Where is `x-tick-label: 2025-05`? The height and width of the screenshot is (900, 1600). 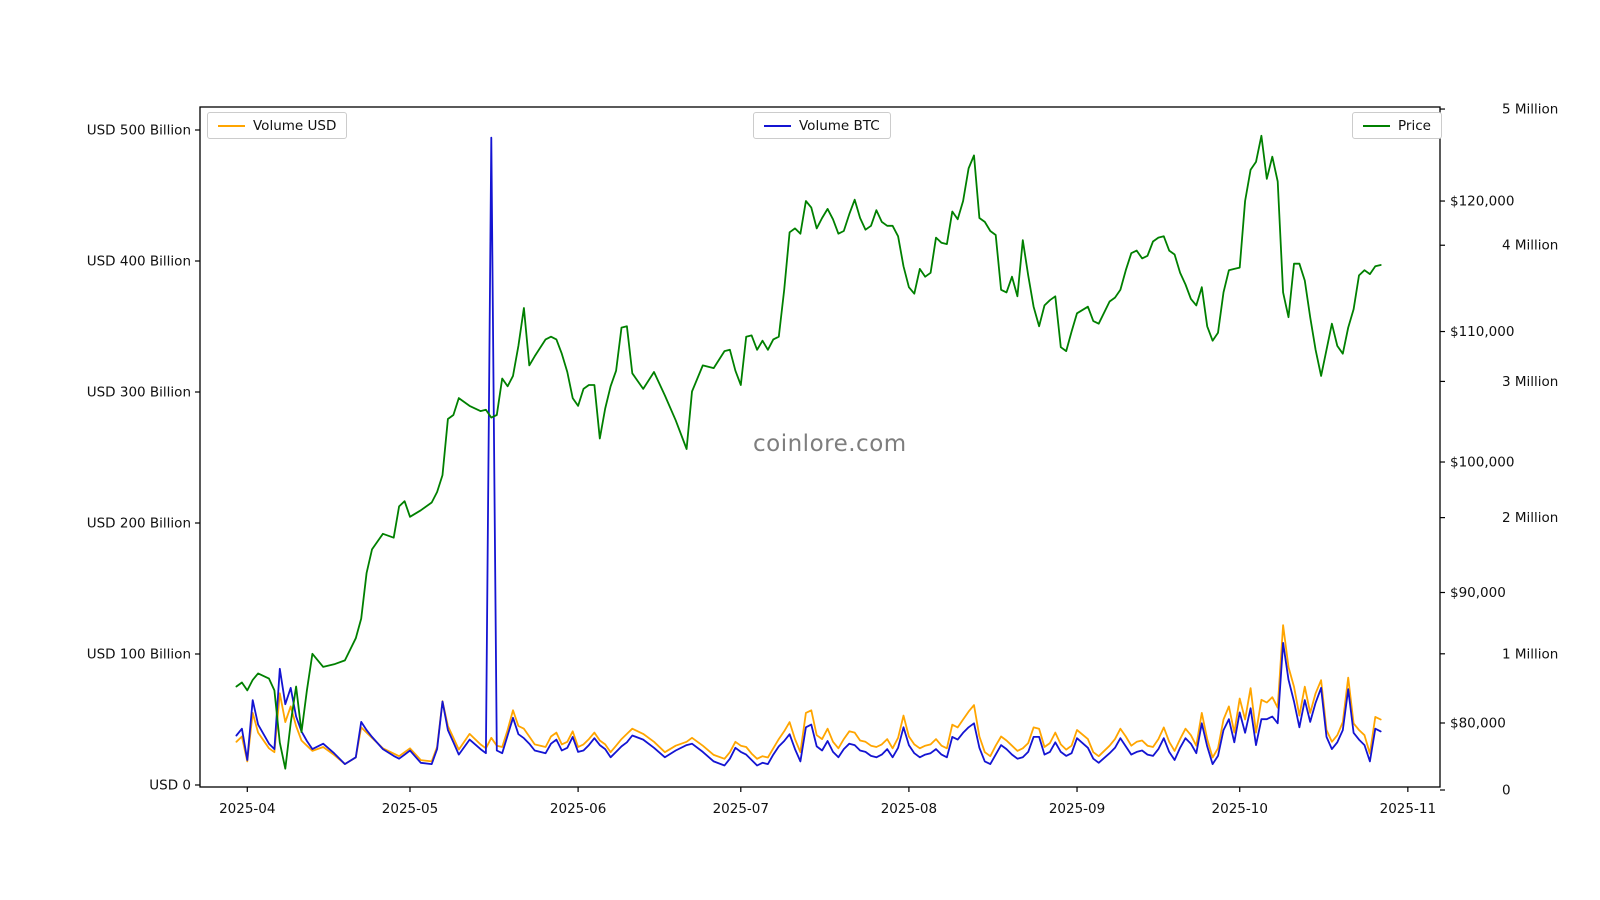 x-tick-label: 2025-05 is located at coordinates (410, 809).